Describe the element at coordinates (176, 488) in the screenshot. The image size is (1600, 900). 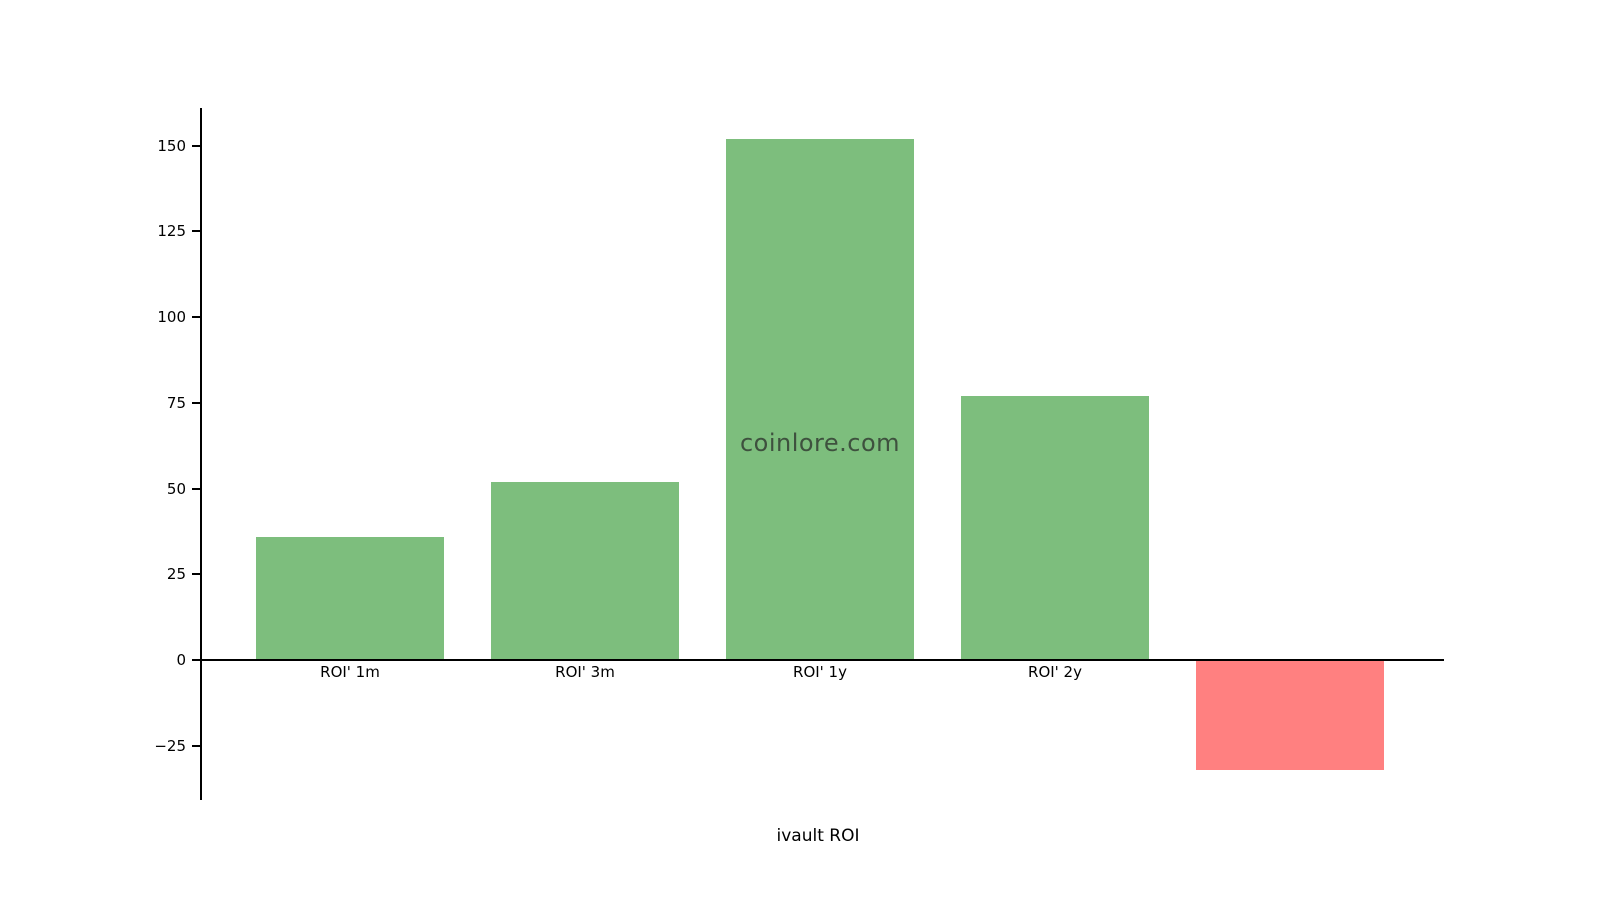
I see `y-tick-label: 50` at that location.